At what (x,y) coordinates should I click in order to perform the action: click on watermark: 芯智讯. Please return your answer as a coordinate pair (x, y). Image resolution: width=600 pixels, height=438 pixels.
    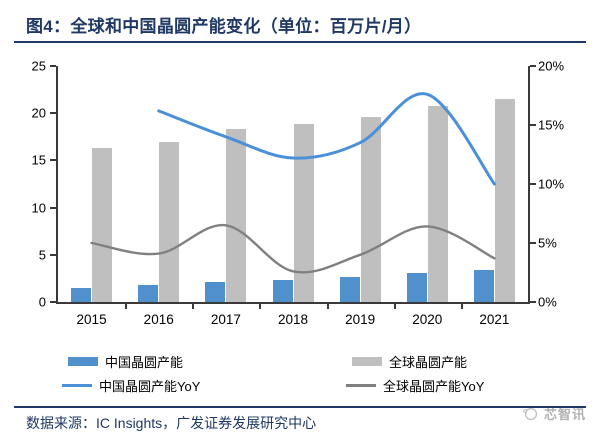
    Looking at the image, I should click on (554, 413).